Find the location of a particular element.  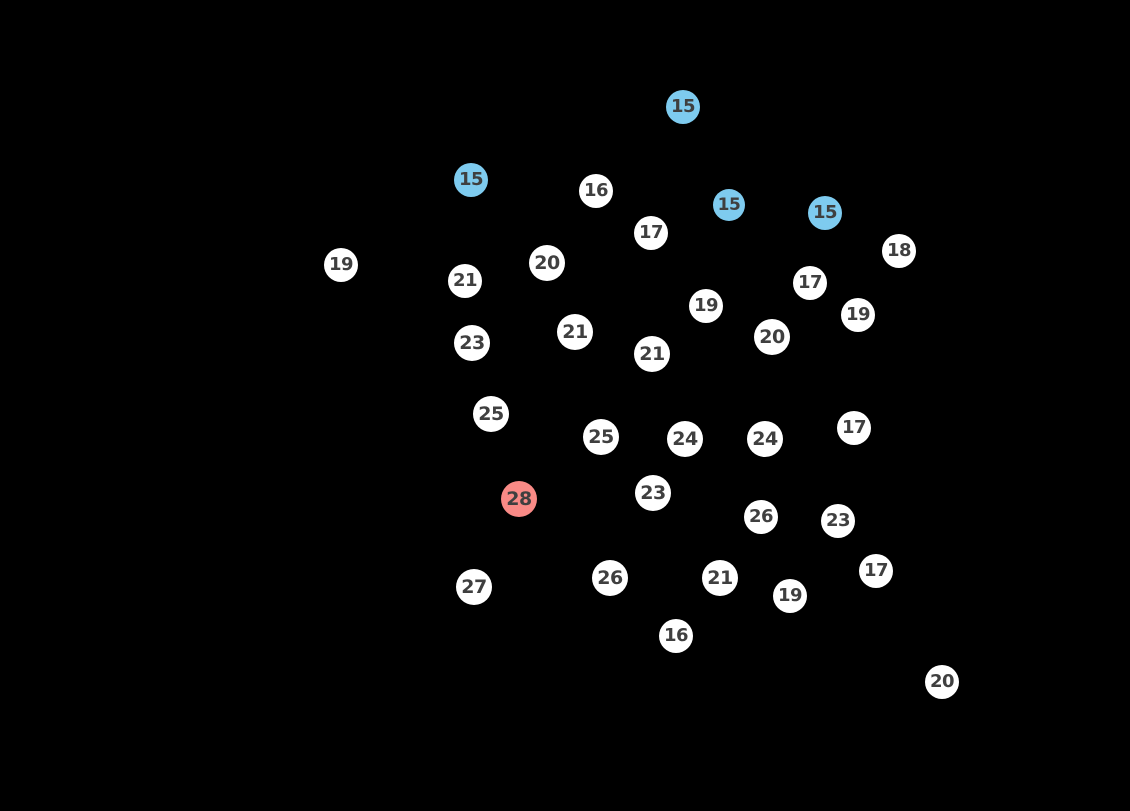

value-marker: 27 is located at coordinates (474, 587).